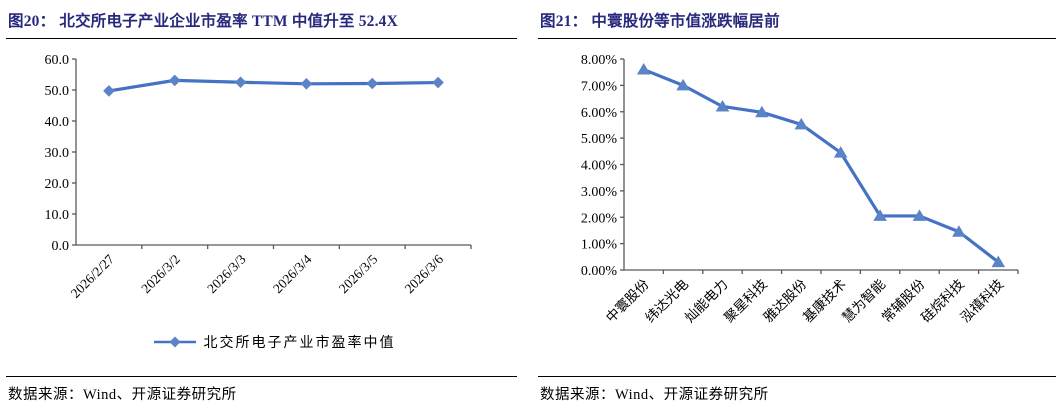  I want to click on y-tick-label: 3.00%, so click(599, 192).